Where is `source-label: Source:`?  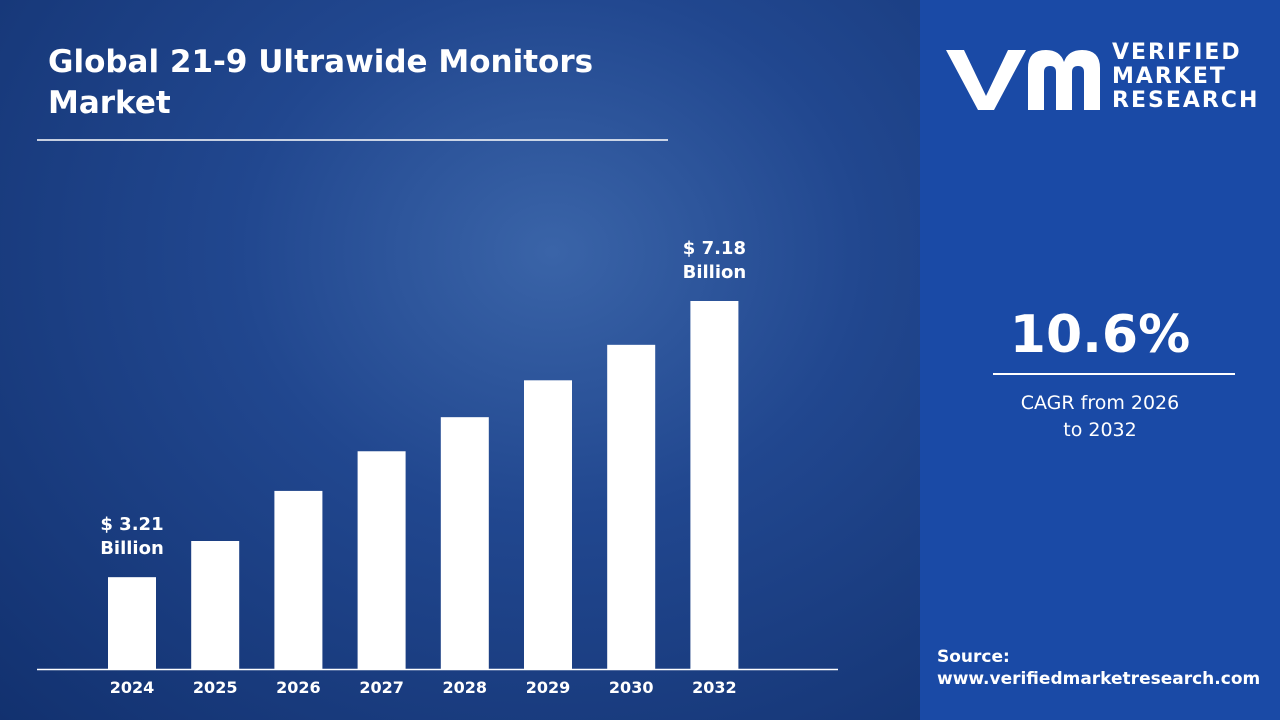 source-label: Source: is located at coordinates (973, 657).